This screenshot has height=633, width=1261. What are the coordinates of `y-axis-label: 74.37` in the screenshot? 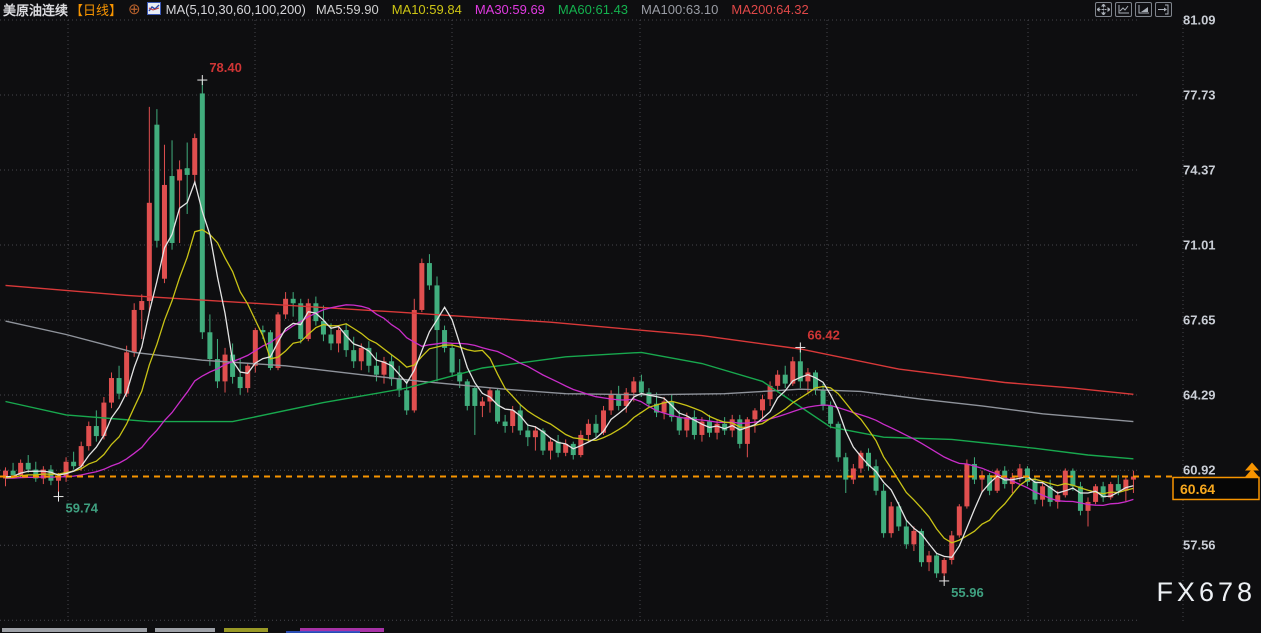 It's located at (1199, 170).